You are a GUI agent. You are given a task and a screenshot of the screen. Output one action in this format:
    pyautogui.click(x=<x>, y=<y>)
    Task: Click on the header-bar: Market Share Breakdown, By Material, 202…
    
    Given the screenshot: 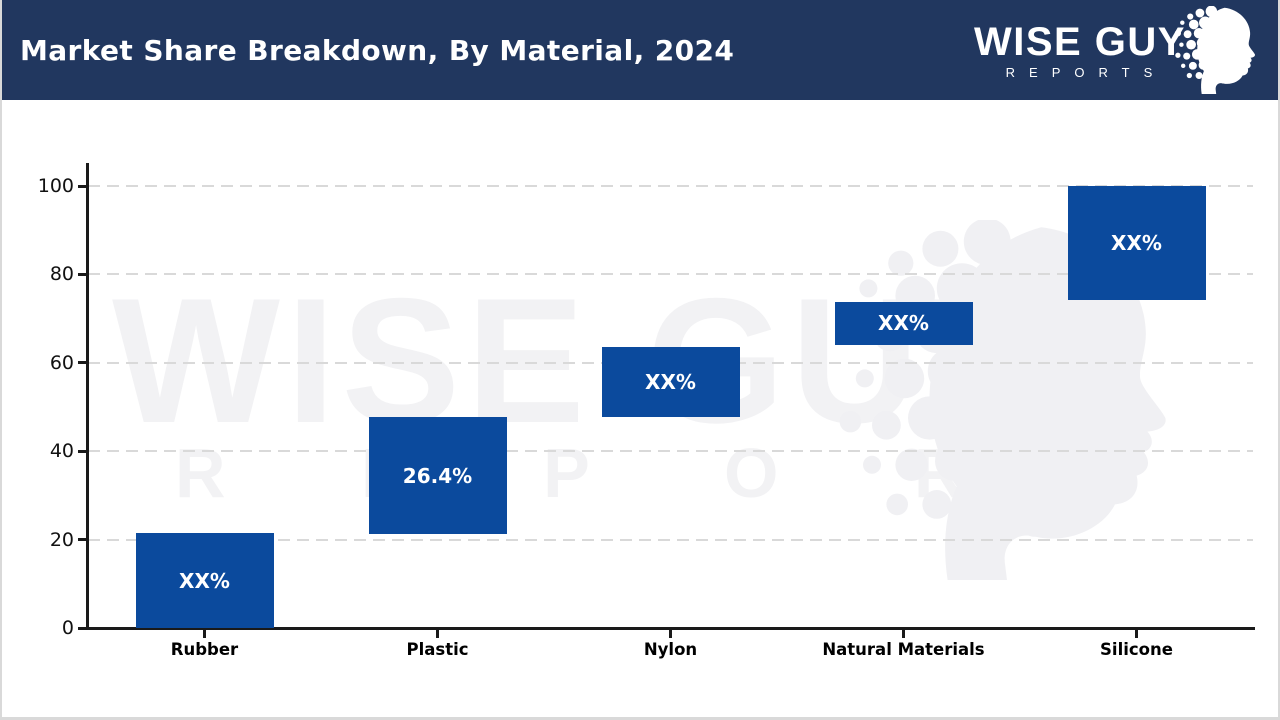 What is the action you would take?
    pyautogui.click(x=640, y=50)
    